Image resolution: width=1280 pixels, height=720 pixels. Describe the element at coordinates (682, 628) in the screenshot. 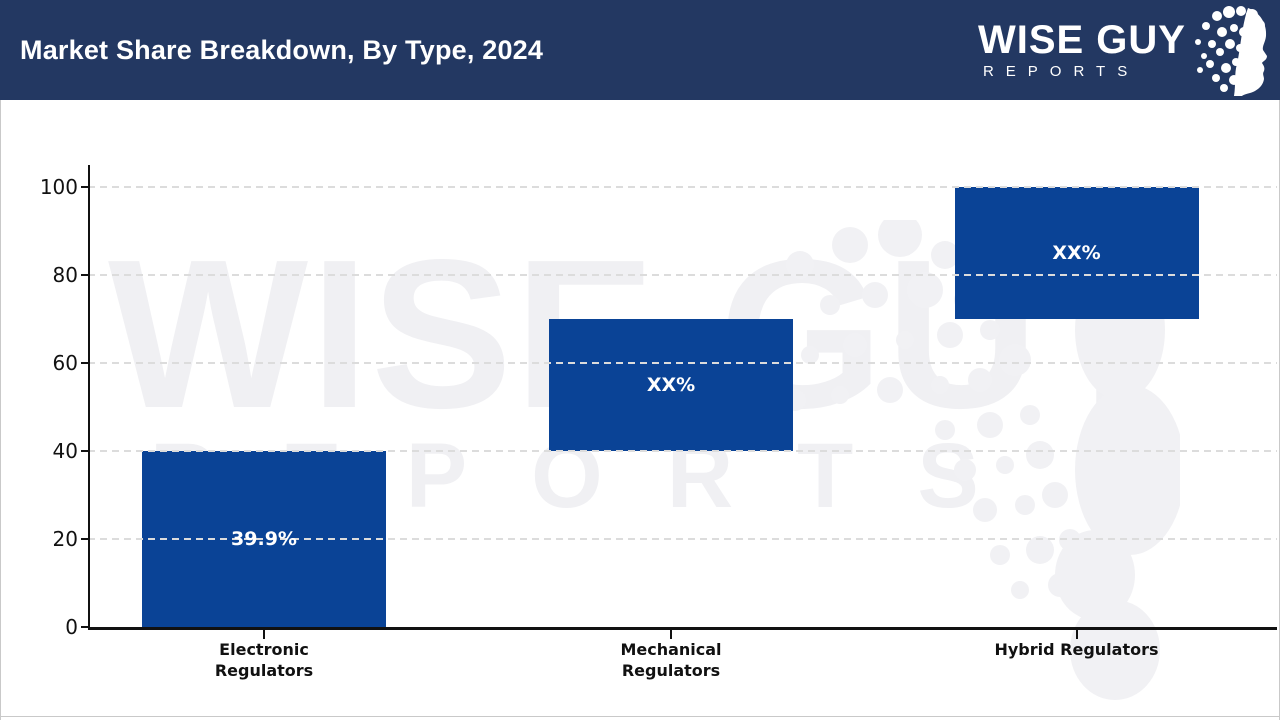

I see `x-axis-spine` at that location.